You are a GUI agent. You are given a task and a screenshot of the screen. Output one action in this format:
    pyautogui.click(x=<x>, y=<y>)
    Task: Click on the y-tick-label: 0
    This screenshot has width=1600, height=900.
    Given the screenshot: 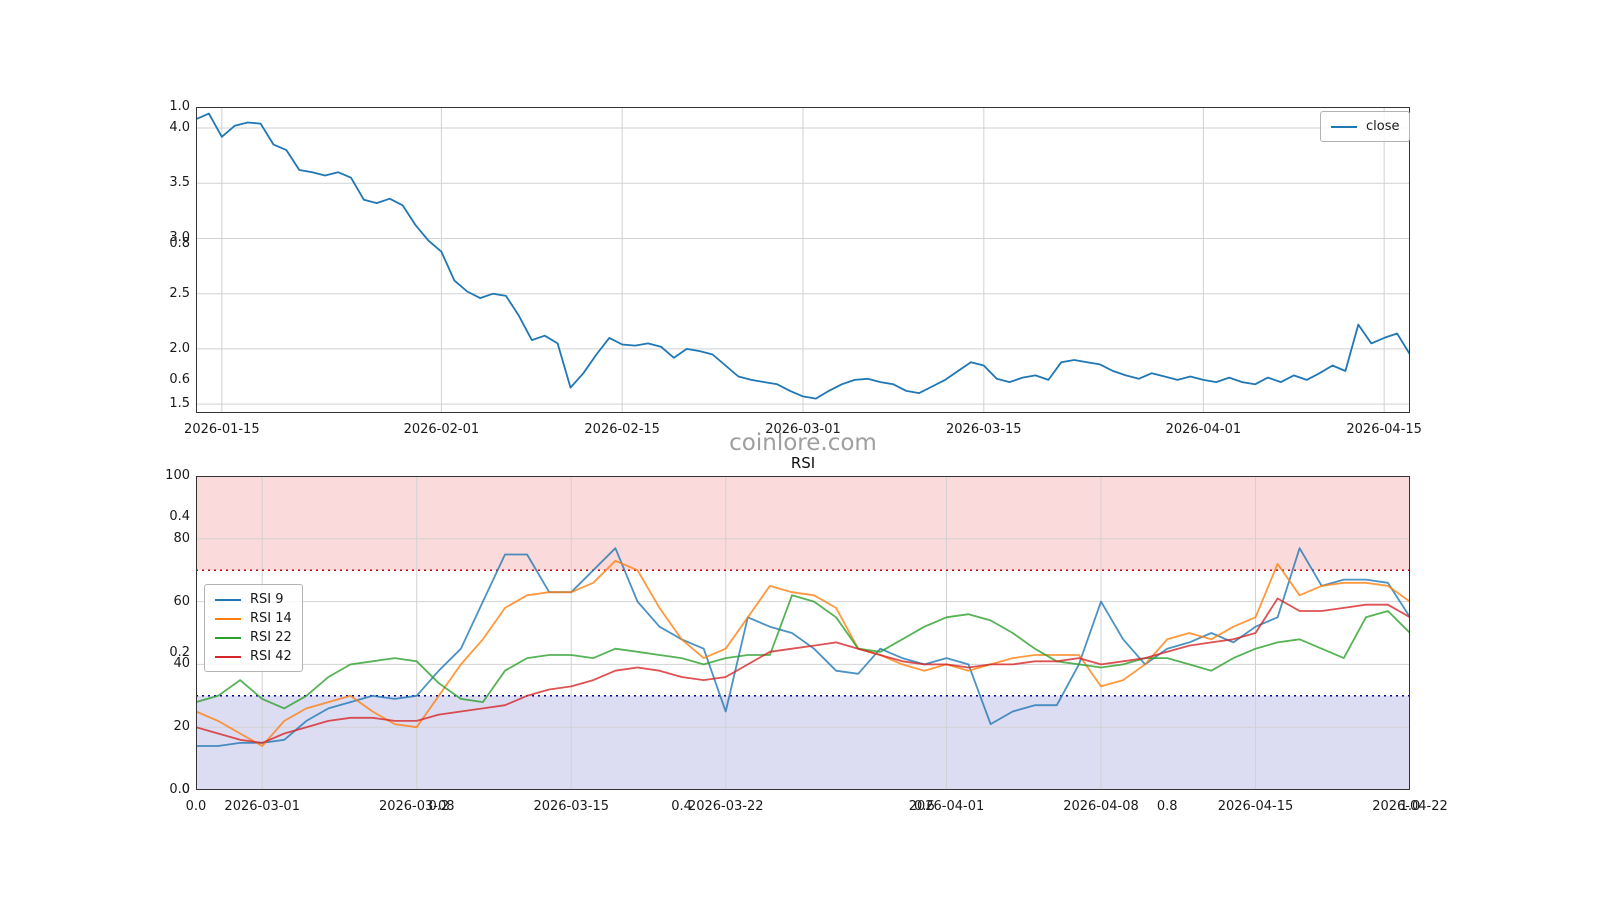 What is the action you would take?
    pyautogui.click(x=185, y=789)
    